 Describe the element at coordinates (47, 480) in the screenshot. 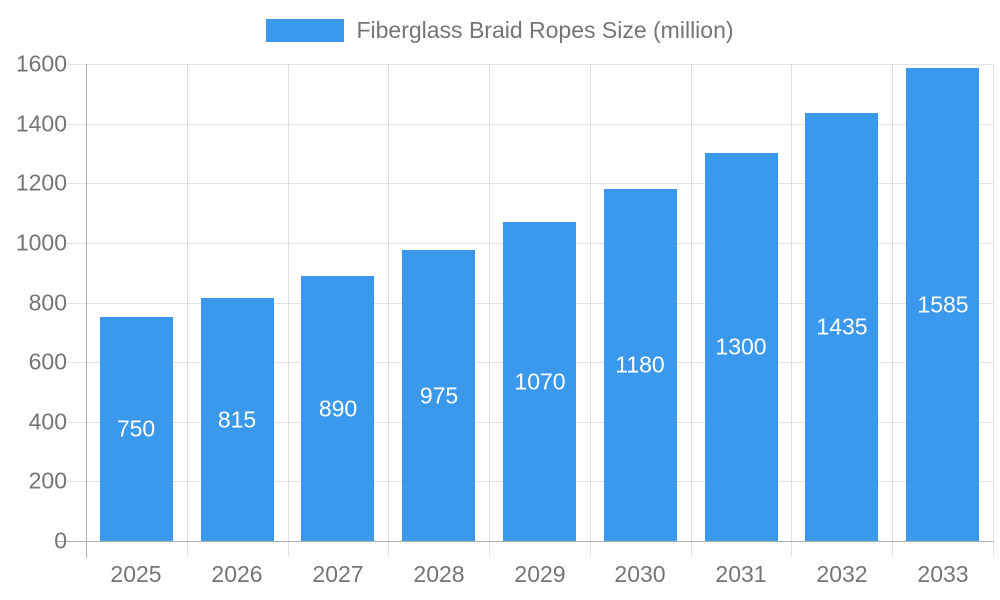

I see `y-axis-tick-label: 200` at that location.